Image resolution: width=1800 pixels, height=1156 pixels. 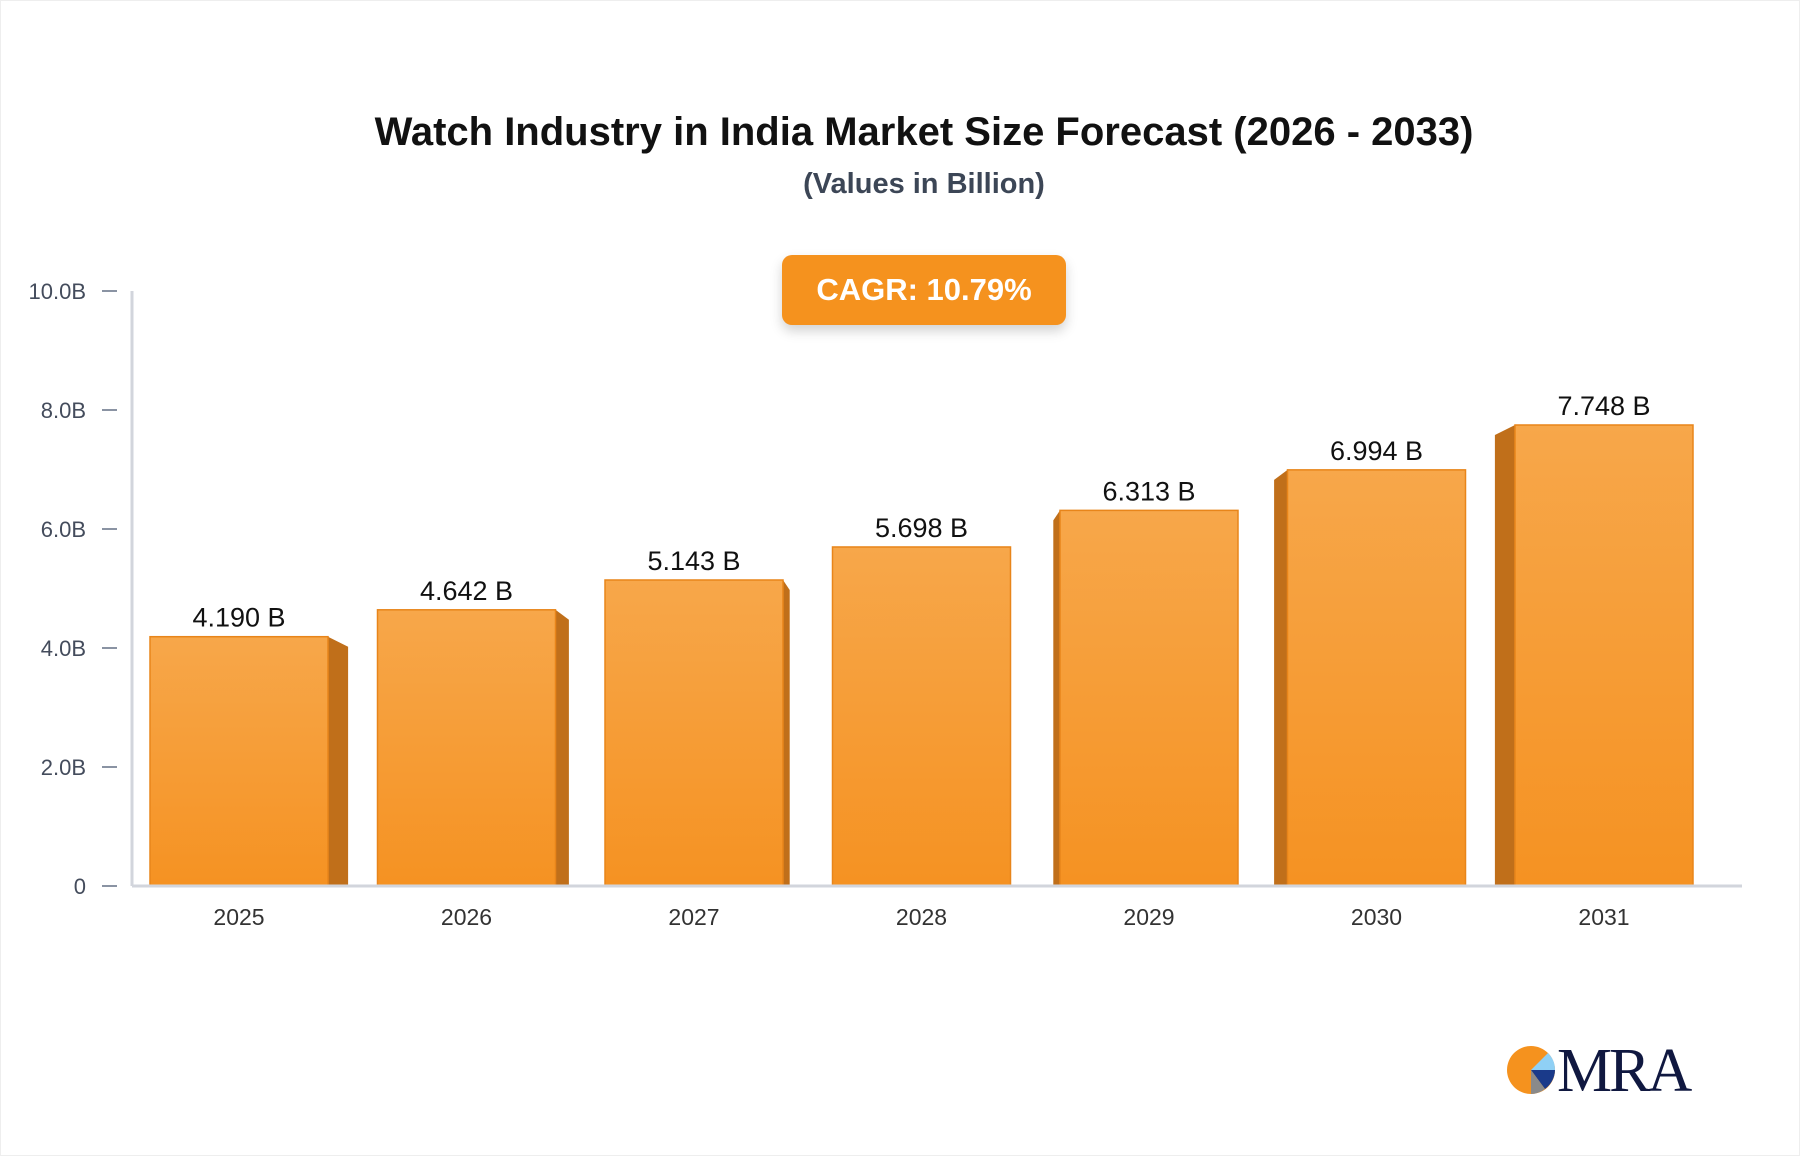 I want to click on bar-2027, so click(x=694, y=733).